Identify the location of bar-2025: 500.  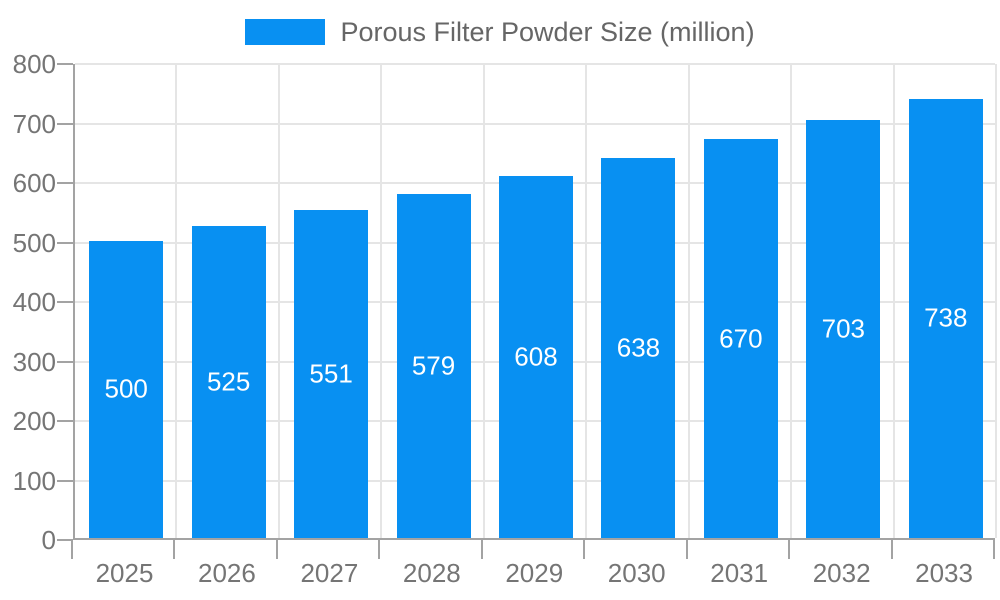
(126, 389).